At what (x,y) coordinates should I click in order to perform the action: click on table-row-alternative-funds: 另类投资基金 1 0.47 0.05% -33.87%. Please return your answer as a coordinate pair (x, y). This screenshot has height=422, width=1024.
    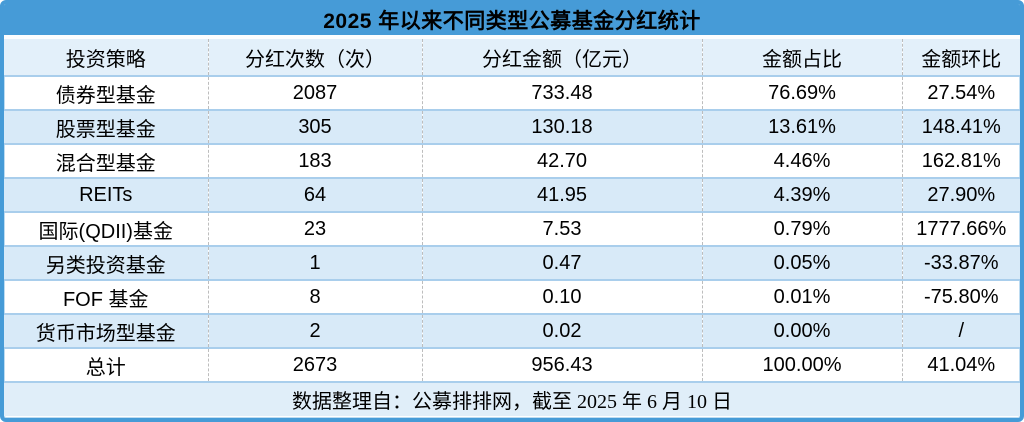
    Looking at the image, I should click on (512, 263).